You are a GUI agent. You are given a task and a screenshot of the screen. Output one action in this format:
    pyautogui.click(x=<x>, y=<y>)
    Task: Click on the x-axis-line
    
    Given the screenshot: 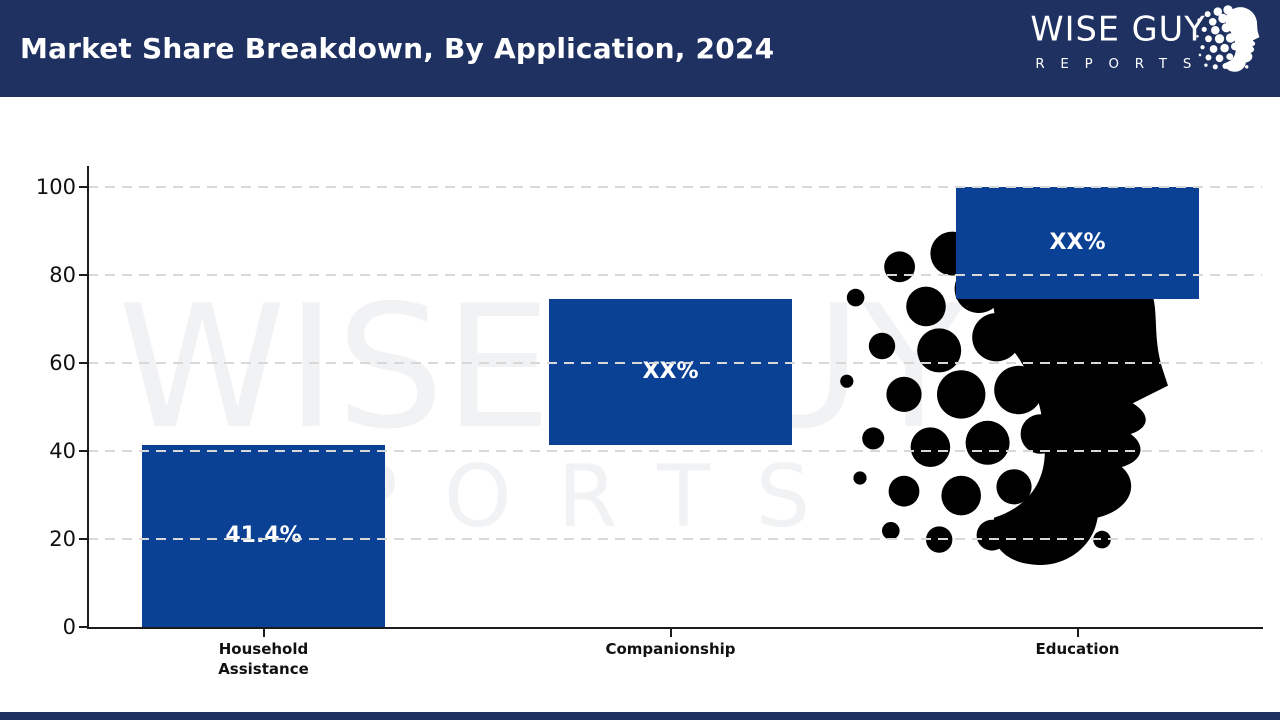 What is the action you would take?
    pyautogui.click(x=675, y=628)
    